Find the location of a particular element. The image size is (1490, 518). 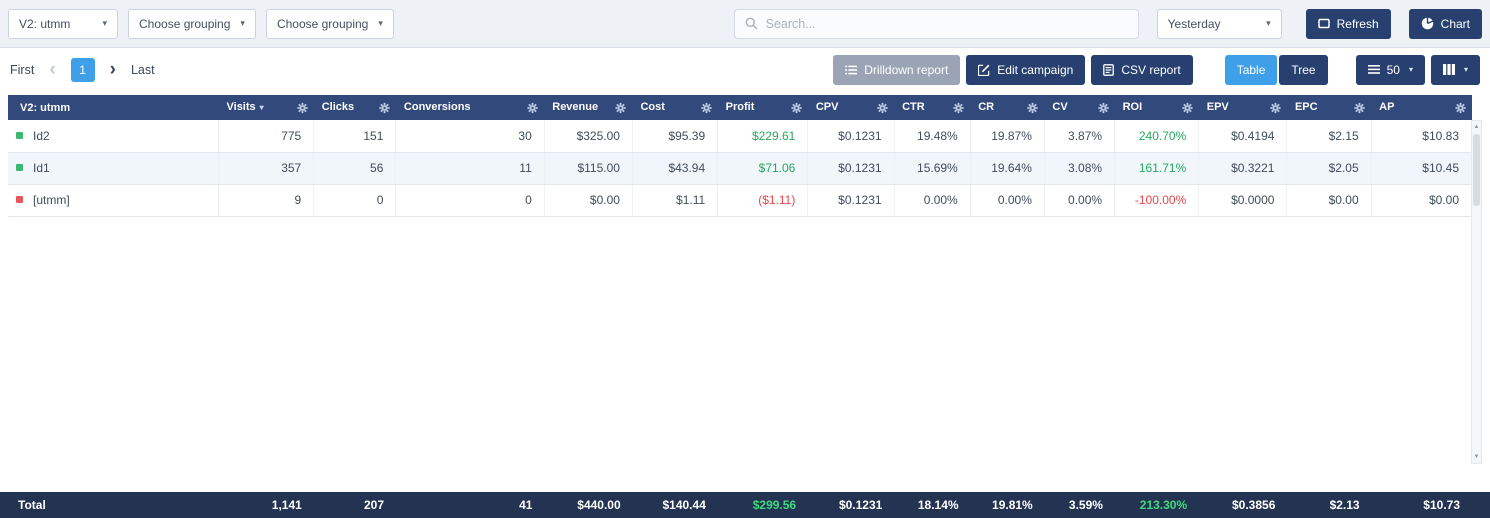

chart-label: Chart is located at coordinates (1455, 23).